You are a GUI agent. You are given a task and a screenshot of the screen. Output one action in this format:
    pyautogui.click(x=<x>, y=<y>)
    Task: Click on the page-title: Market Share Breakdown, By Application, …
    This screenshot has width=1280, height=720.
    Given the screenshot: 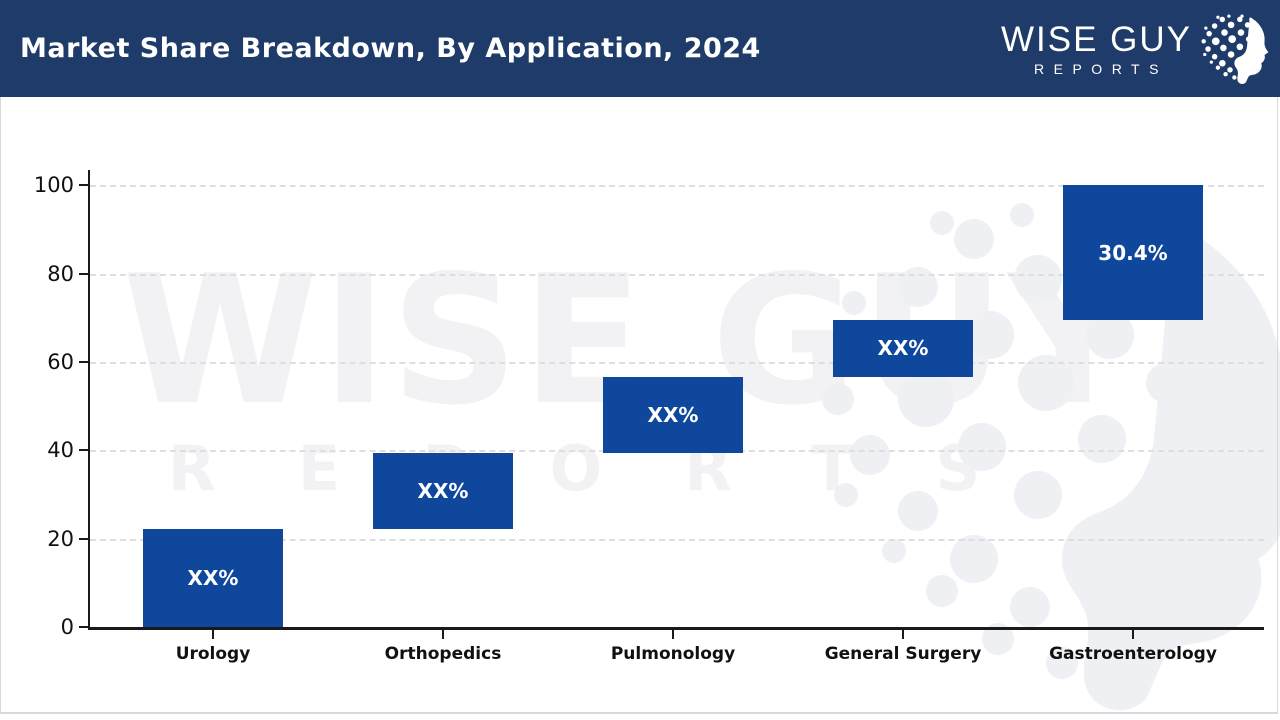 What is the action you would take?
    pyautogui.click(x=390, y=48)
    